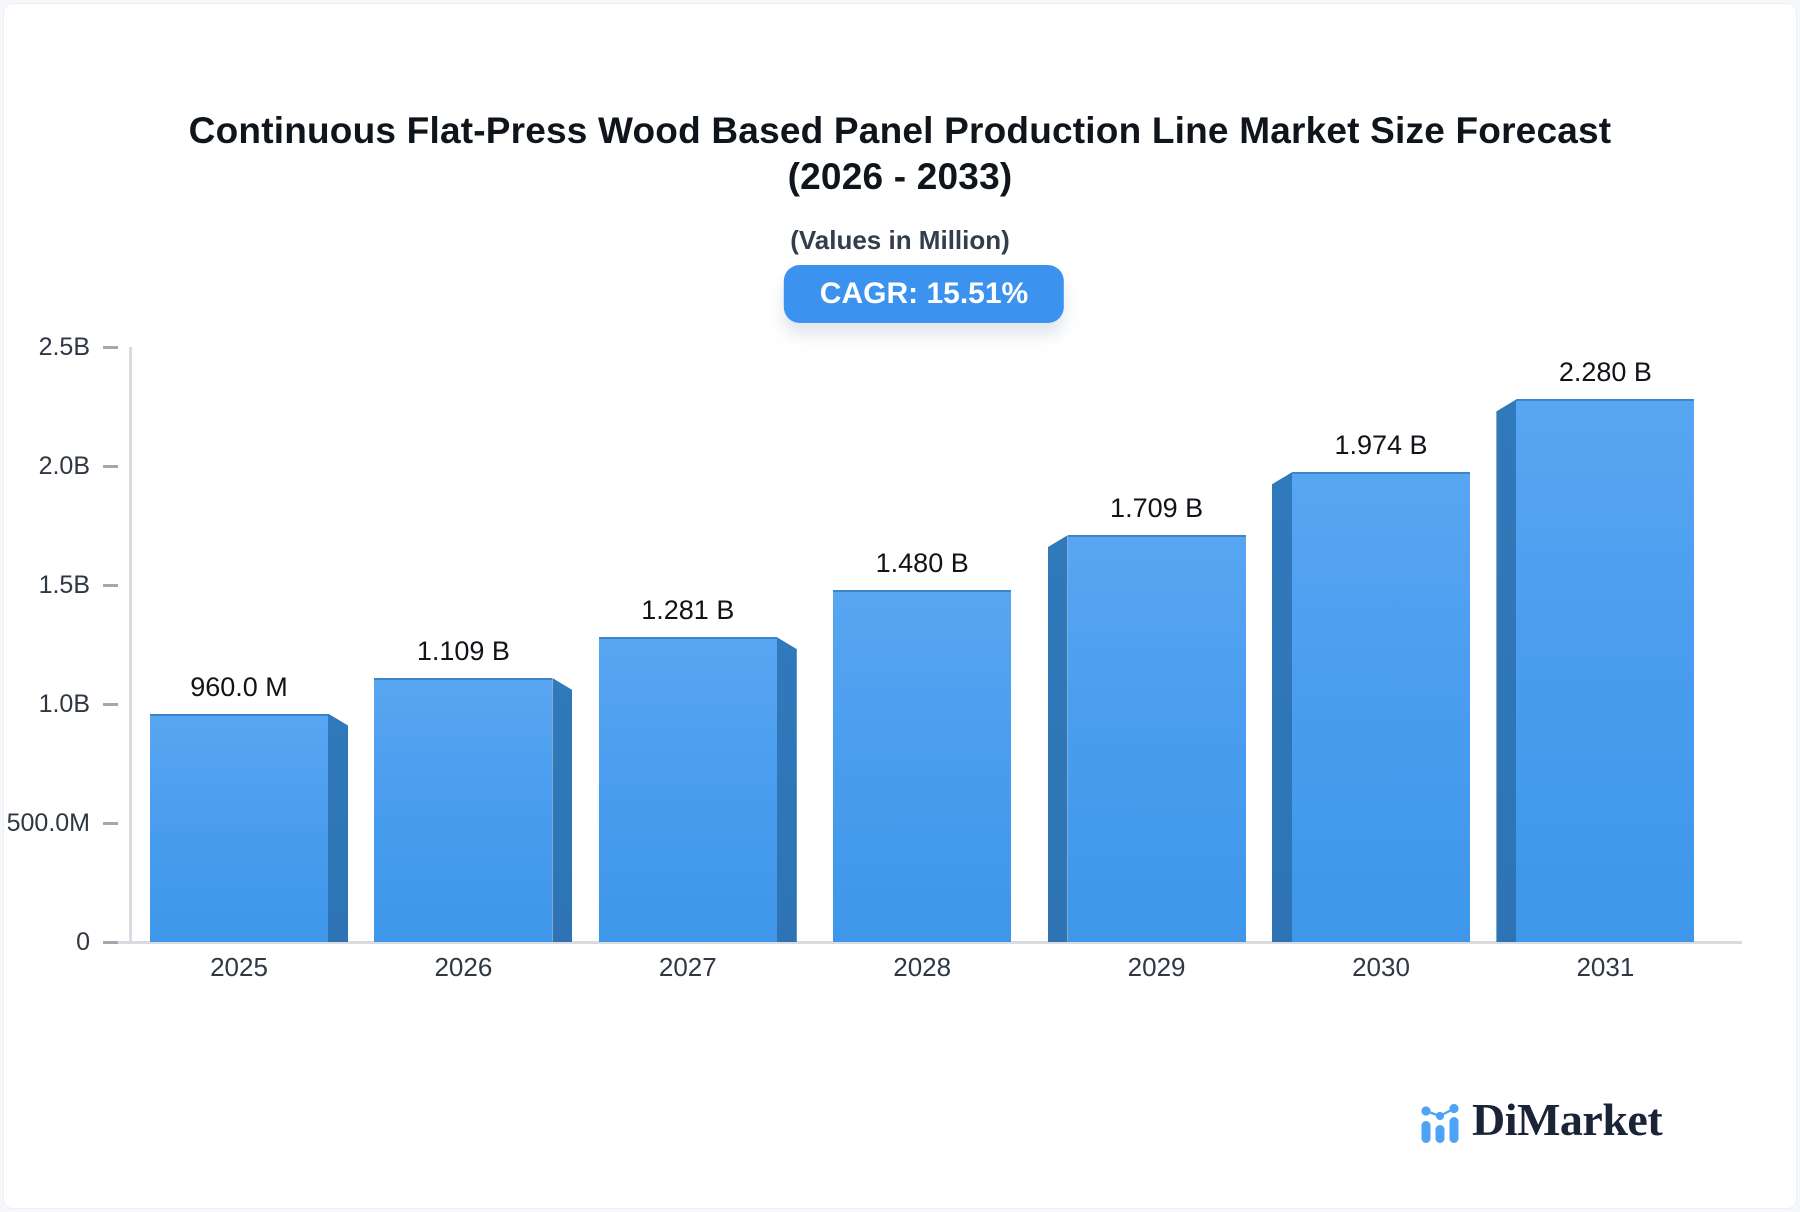  What do you see at coordinates (900, 176) in the screenshot?
I see `chart-title-line2: (2026 - 2033)` at bounding box center [900, 176].